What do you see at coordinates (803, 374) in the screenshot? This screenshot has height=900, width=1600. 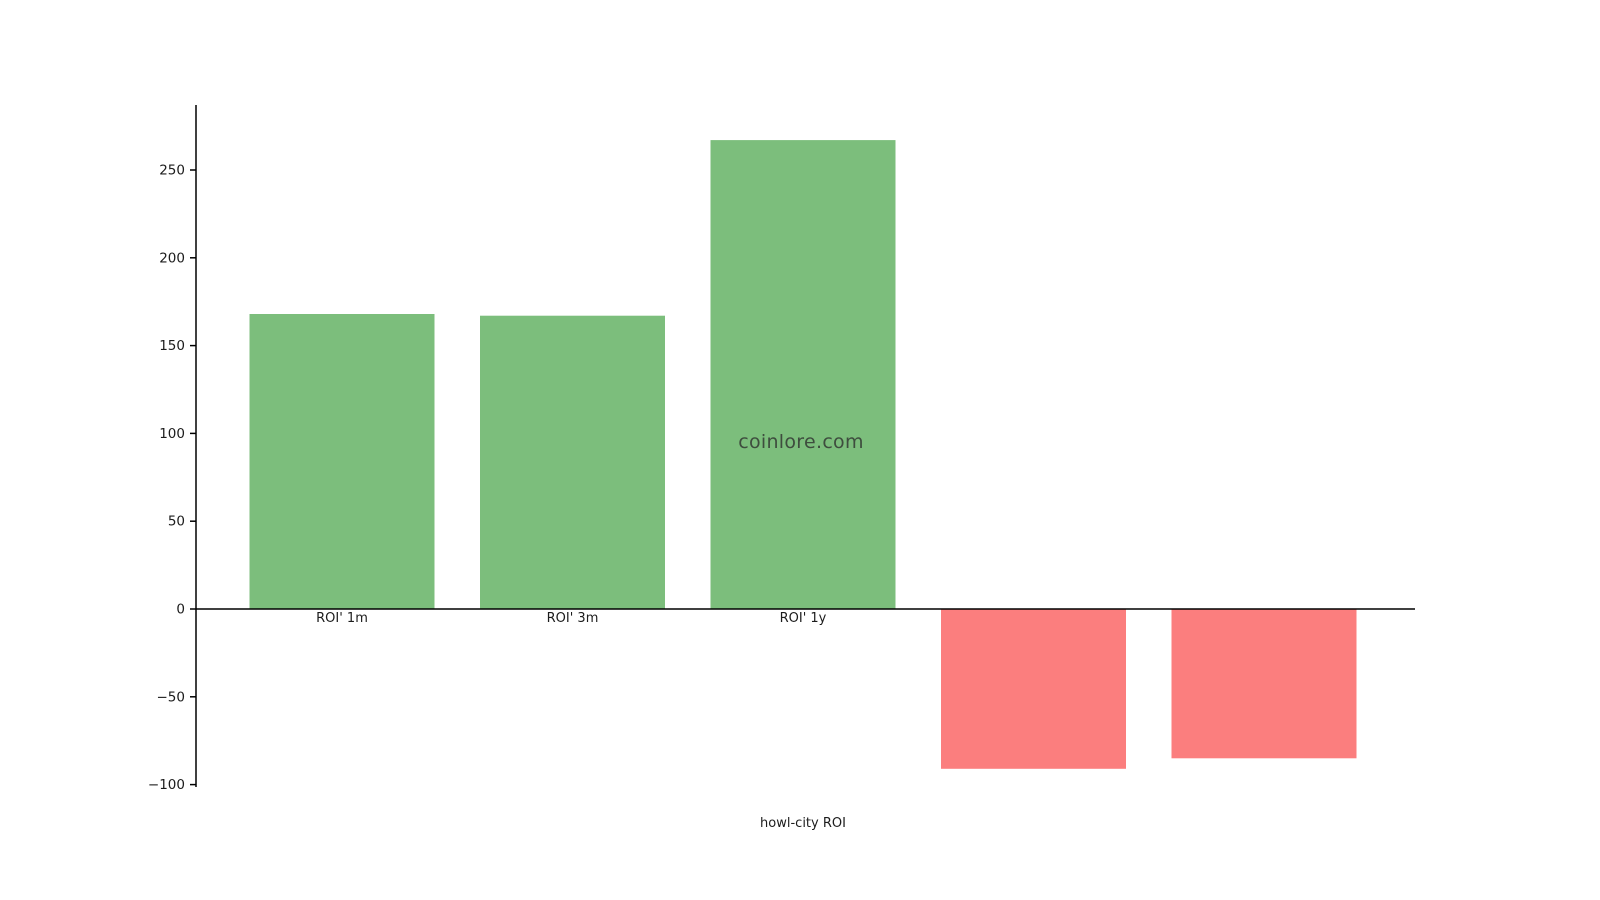 I see `bar-roi-1y` at bounding box center [803, 374].